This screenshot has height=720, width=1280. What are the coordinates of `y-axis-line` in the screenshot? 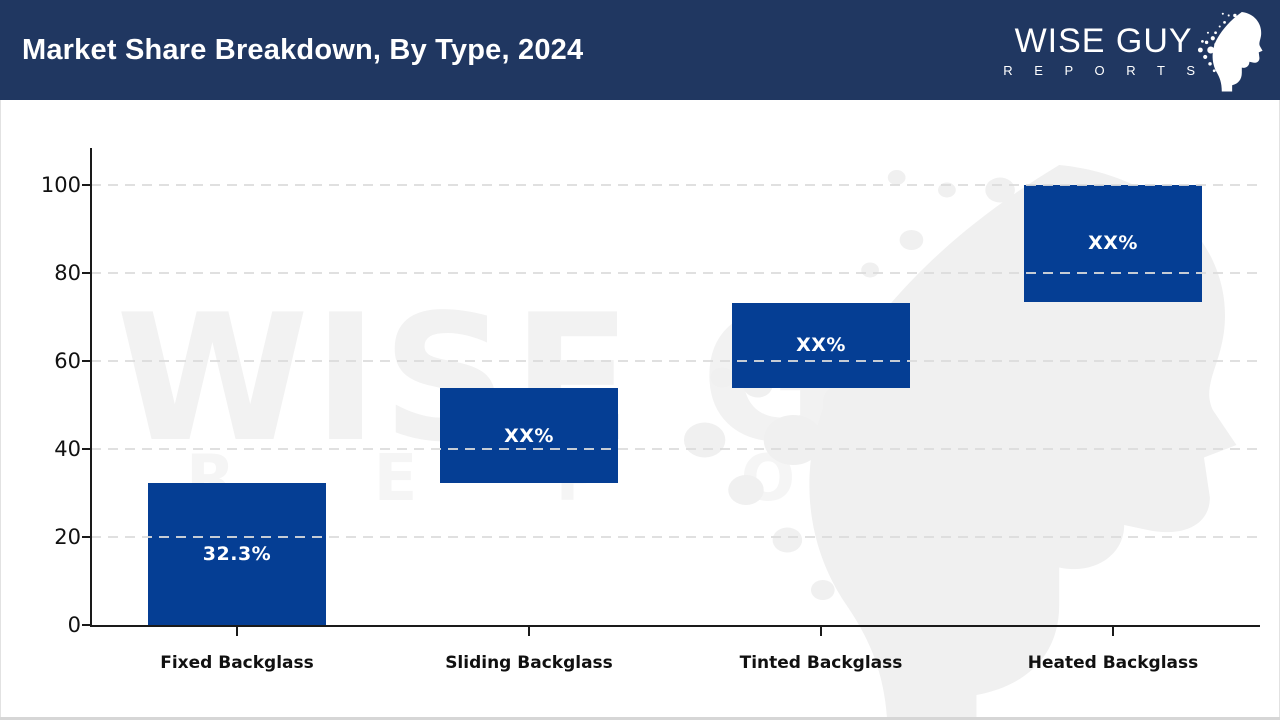 It's located at (91, 387).